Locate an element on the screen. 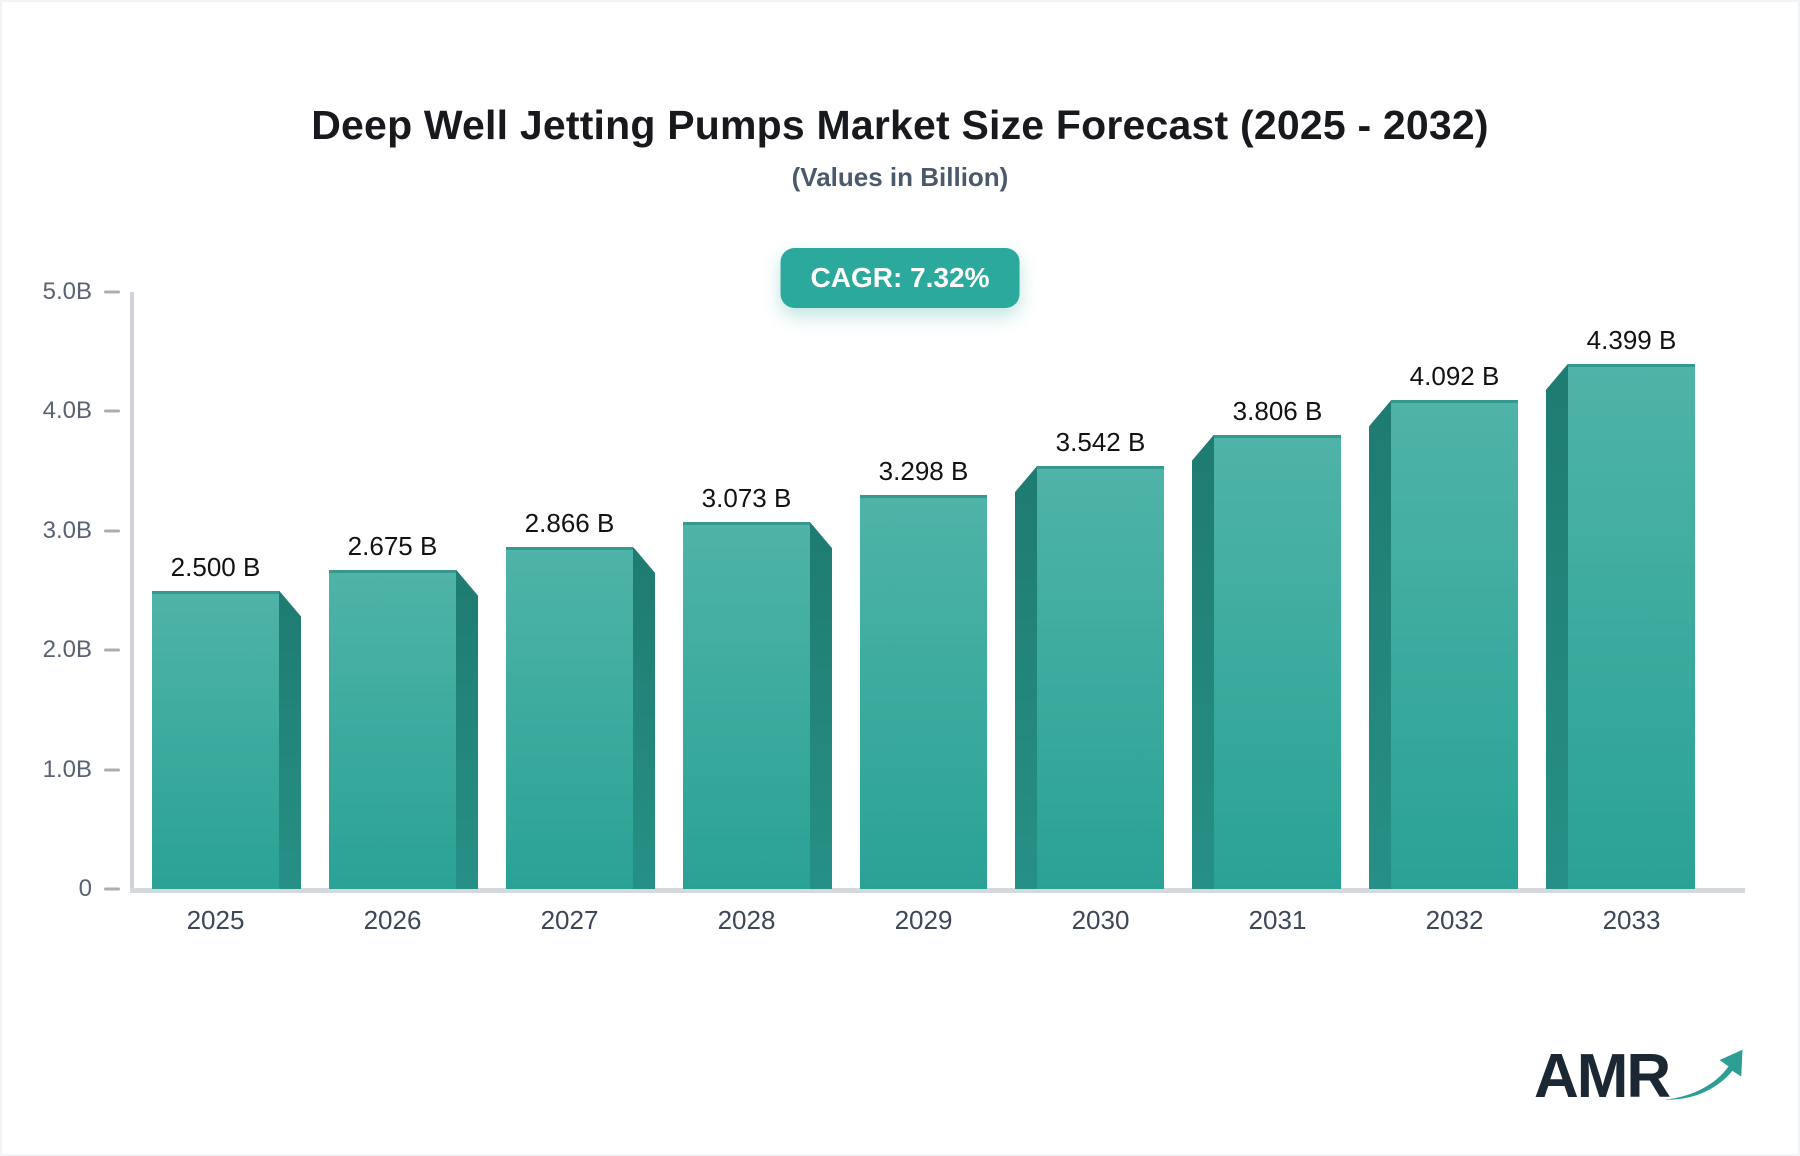 This screenshot has height=1156, width=1800. y-tick-label-3.0B: 3.0B is located at coordinates (67, 530).